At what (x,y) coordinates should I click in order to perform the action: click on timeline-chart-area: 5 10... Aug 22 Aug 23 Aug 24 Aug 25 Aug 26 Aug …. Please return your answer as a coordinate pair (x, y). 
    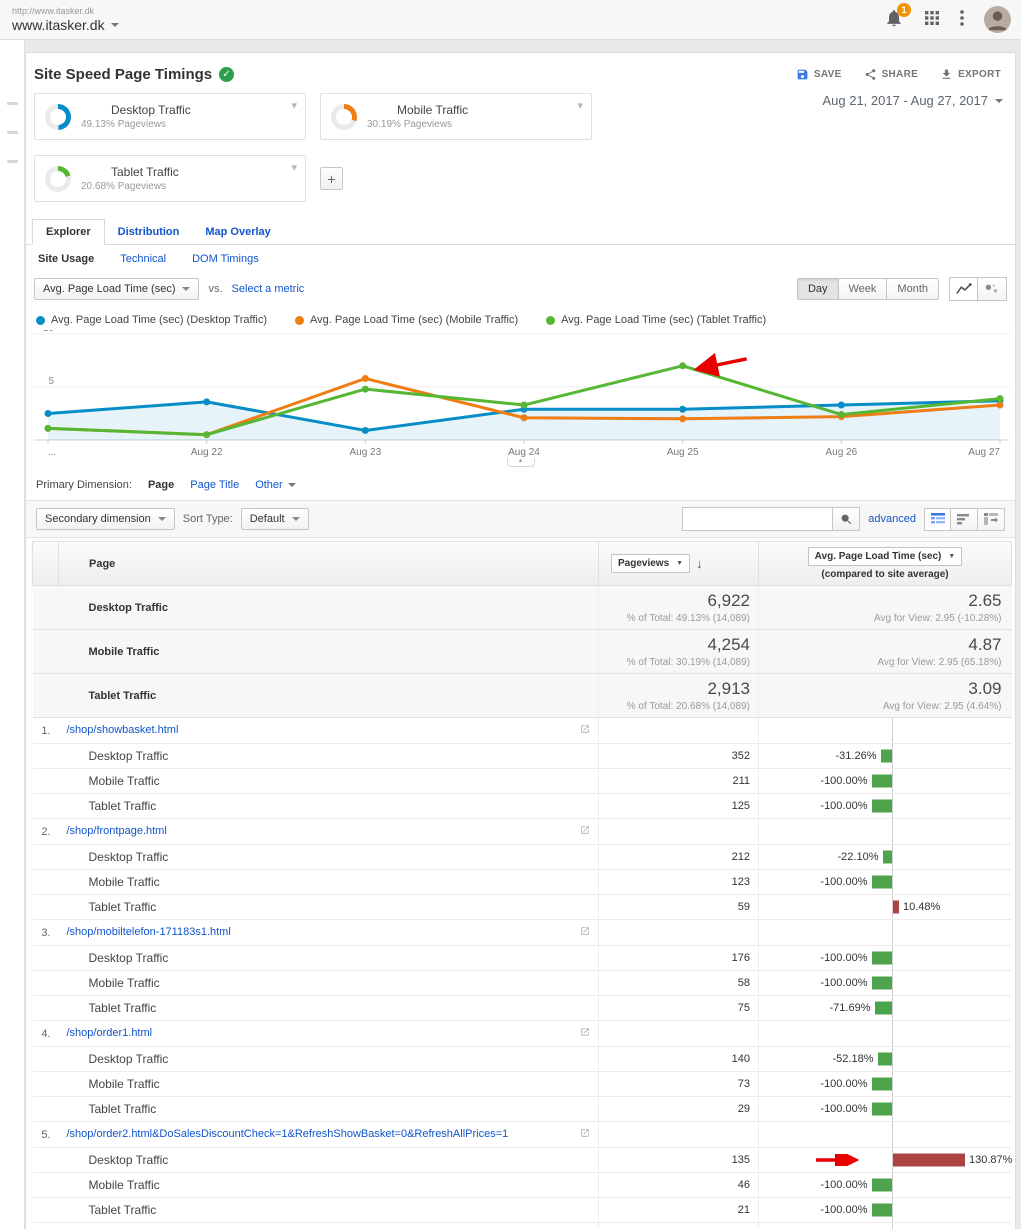
    Looking at the image, I should click on (521, 390).